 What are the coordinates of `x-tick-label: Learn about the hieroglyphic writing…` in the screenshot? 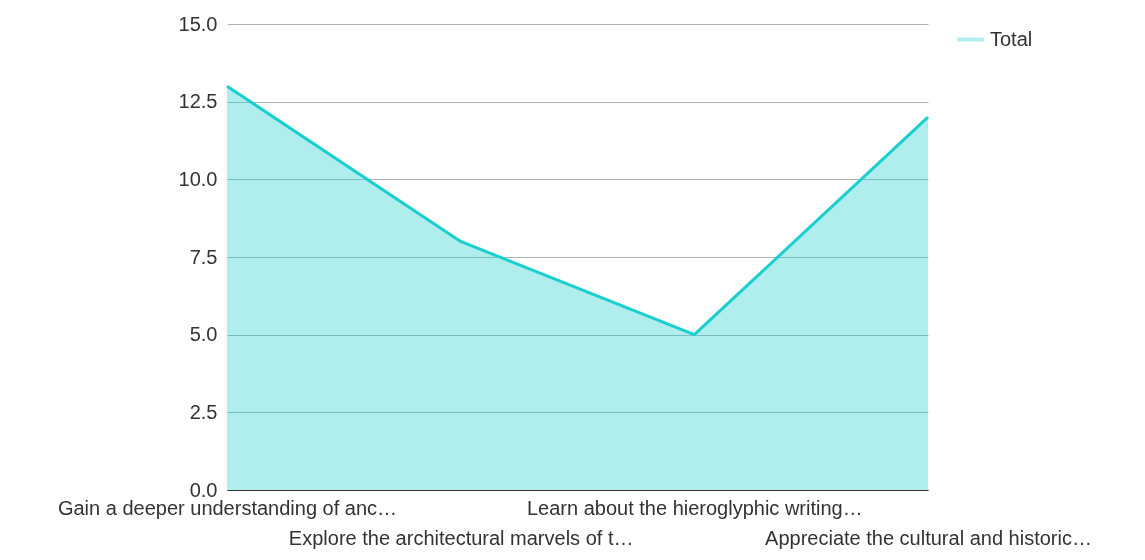 It's located at (694, 507).